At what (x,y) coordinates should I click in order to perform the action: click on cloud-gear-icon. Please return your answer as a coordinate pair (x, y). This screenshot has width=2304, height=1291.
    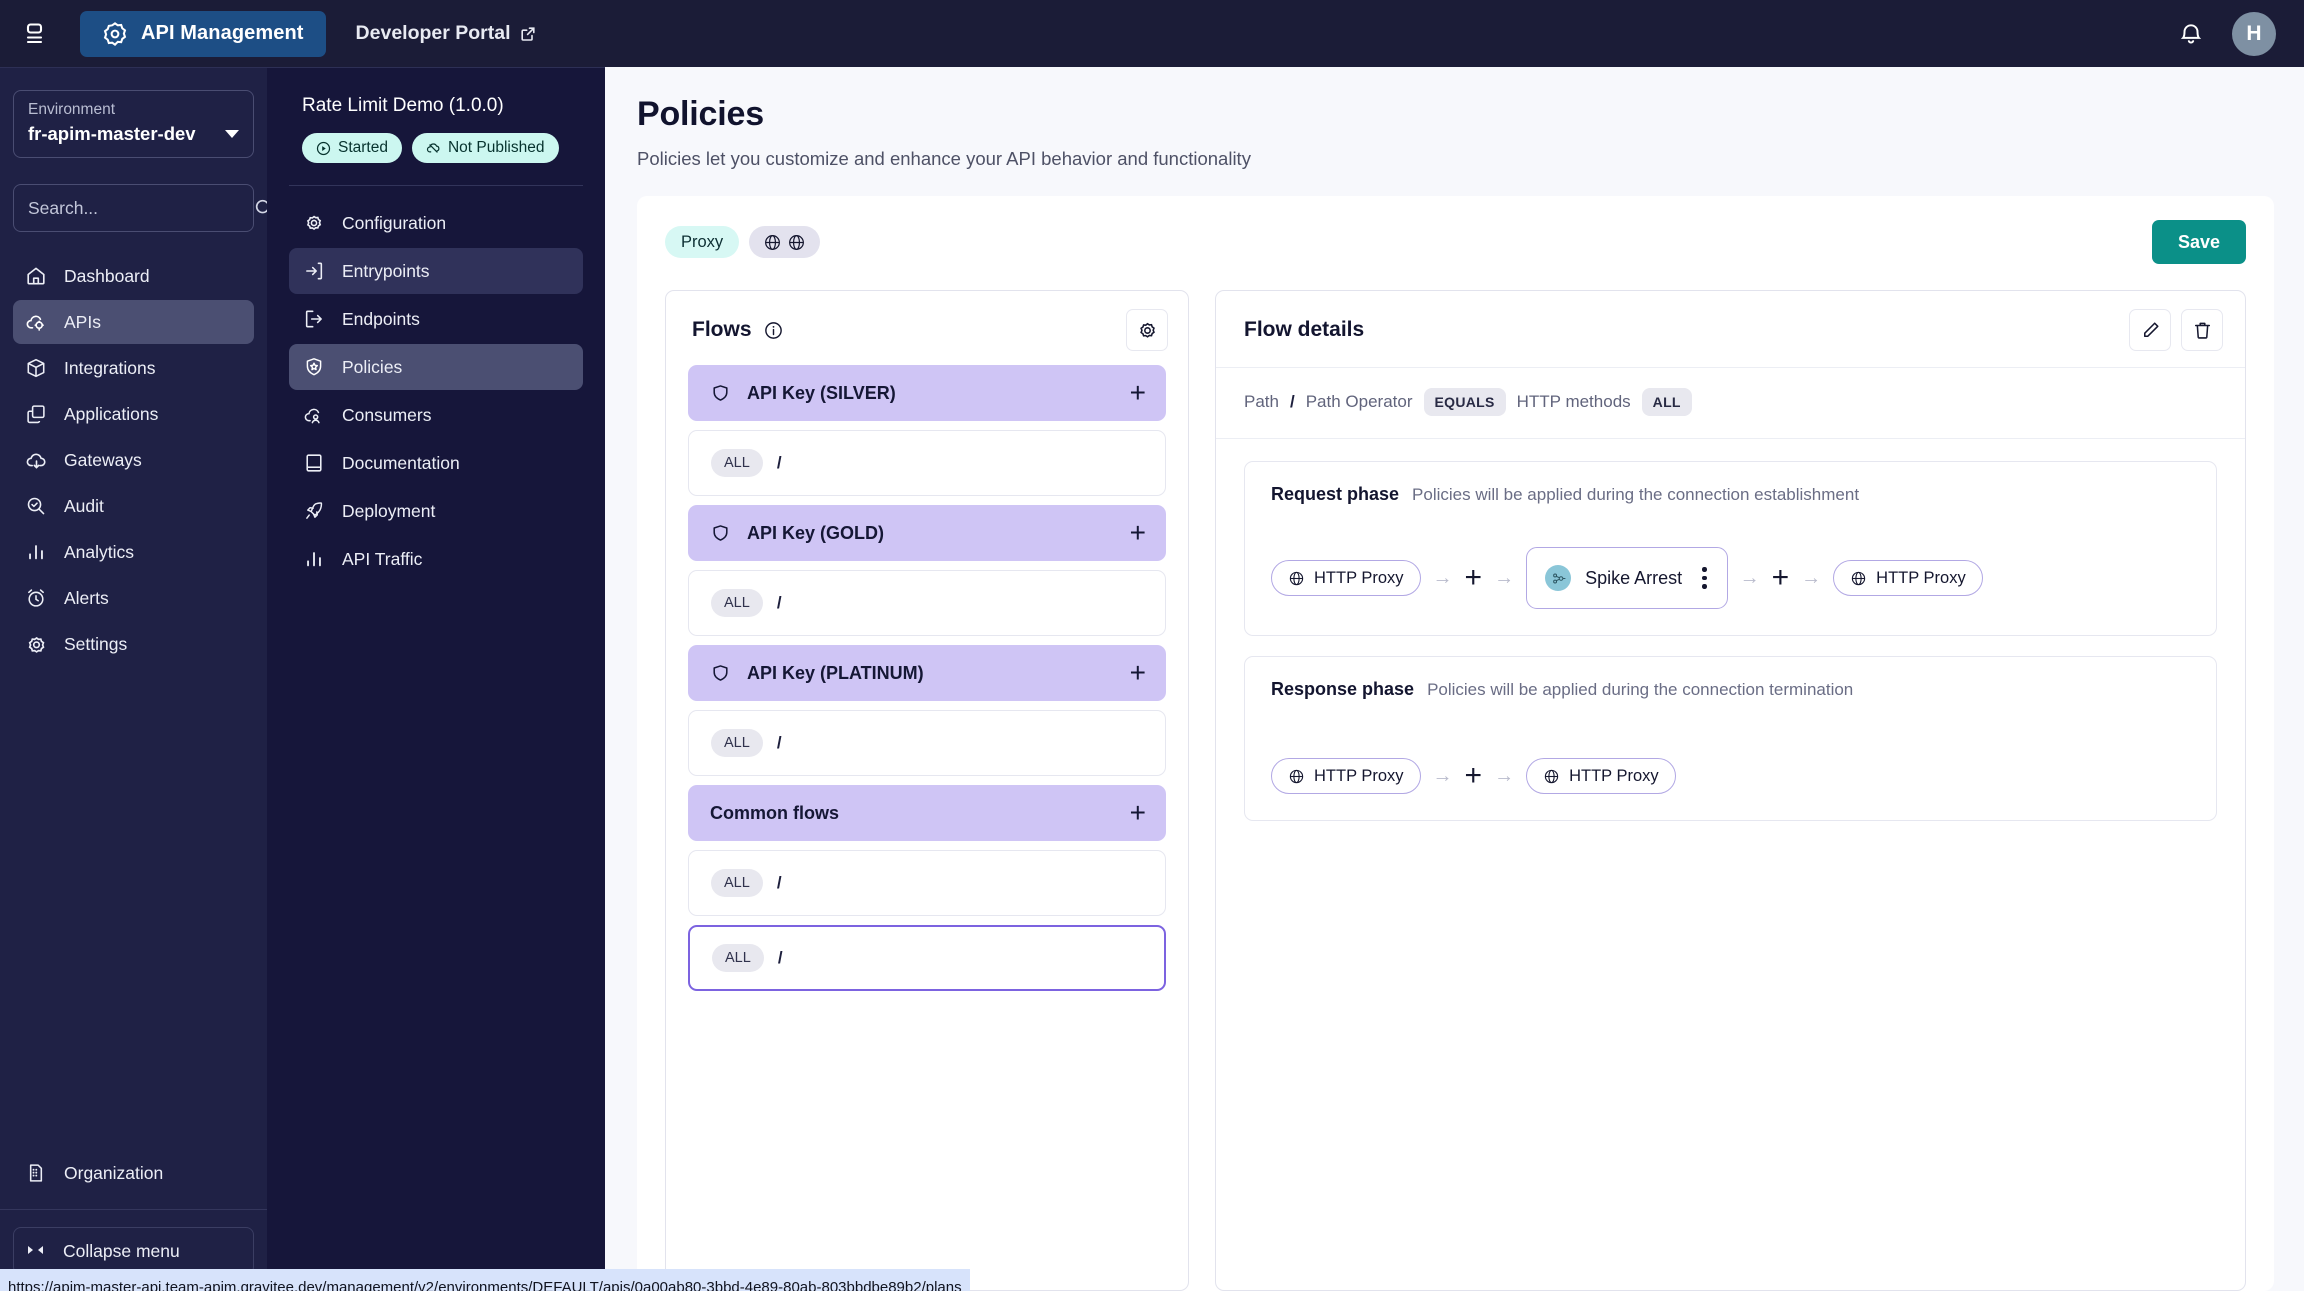
    Looking at the image, I should click on (36, 322).